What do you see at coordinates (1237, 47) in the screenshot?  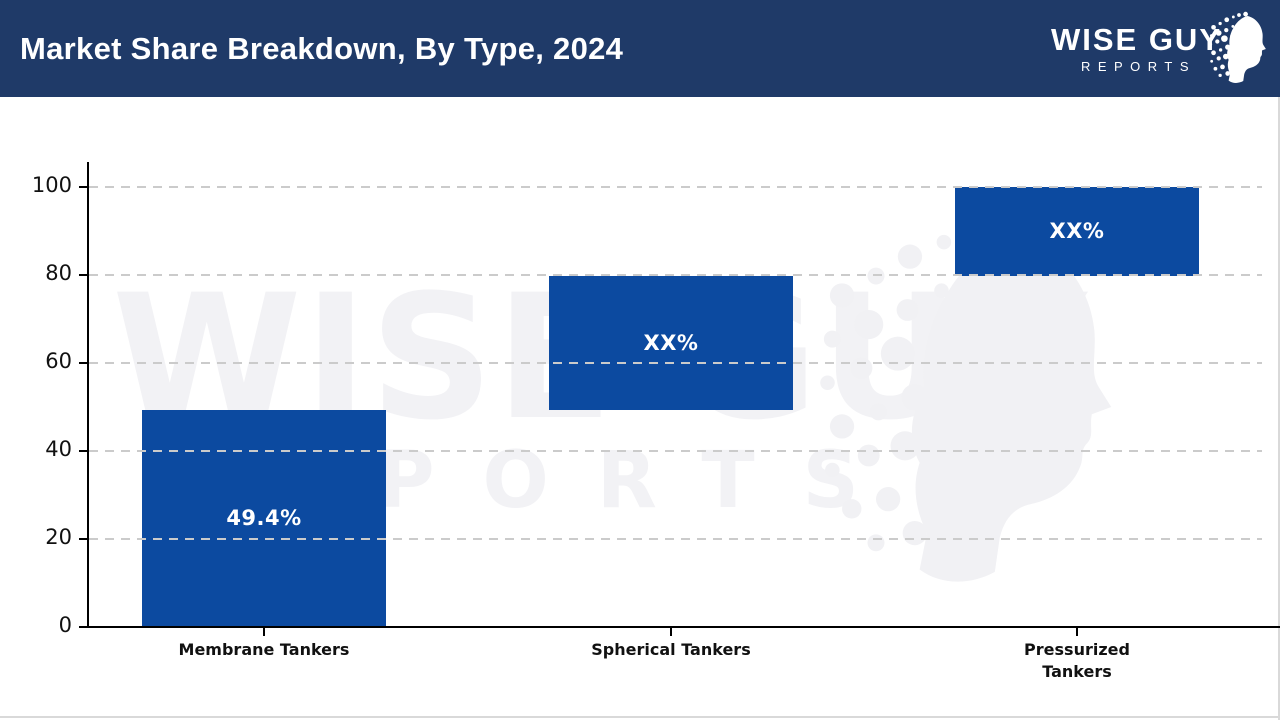 I see `wiseguy-face-icon` at bounding box center [1237, 47].